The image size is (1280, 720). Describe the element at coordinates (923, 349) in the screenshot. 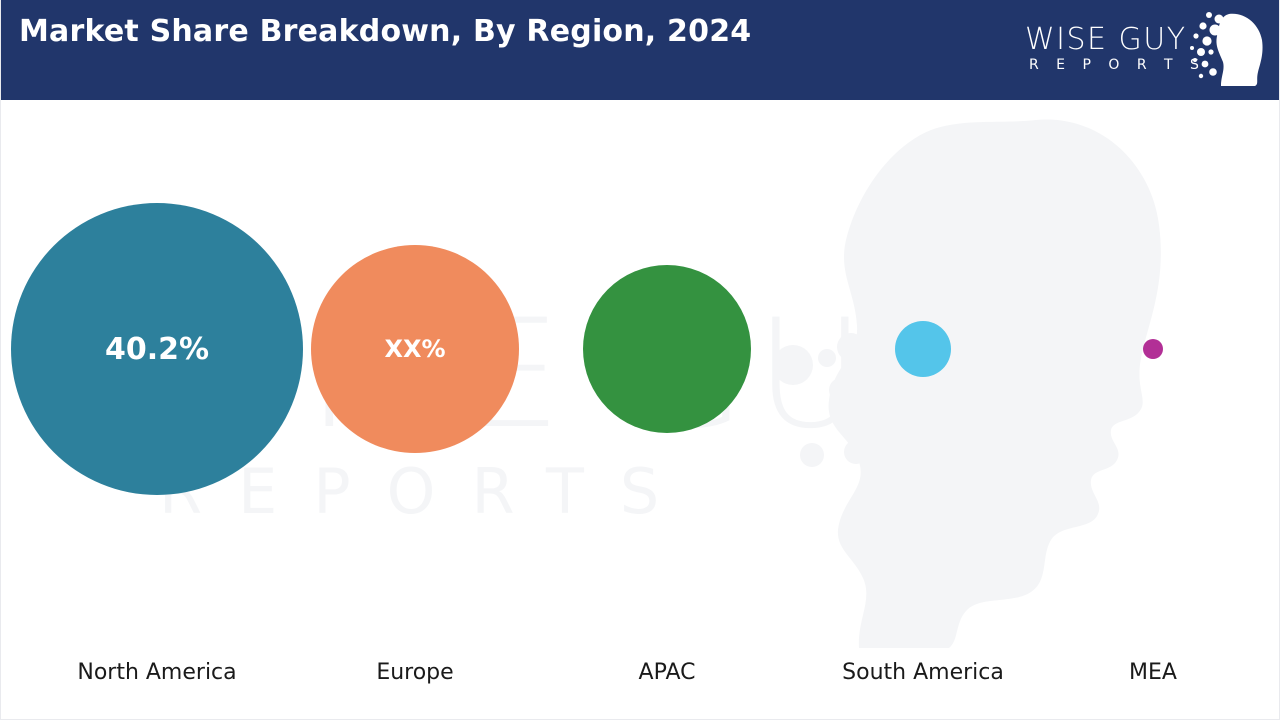

I see `bubble-south-america` at that location.